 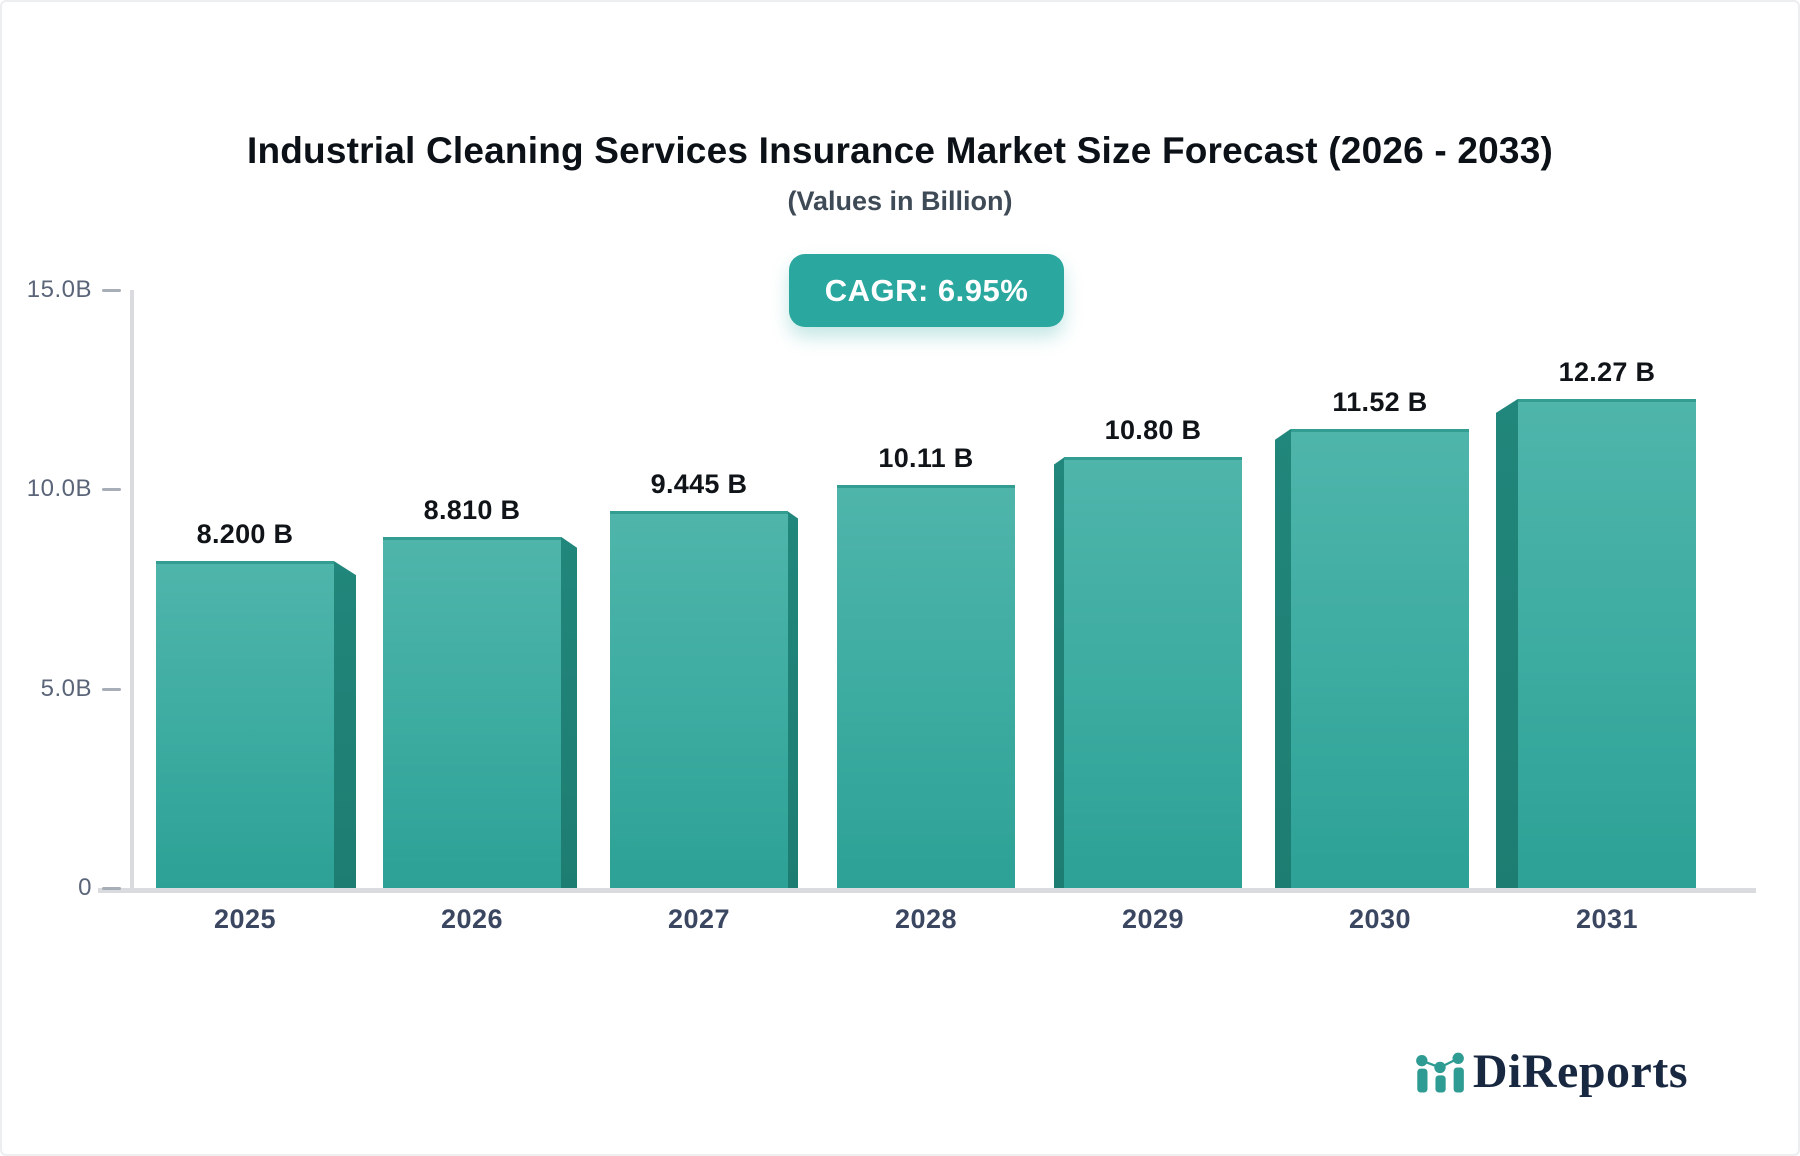 What do you see at coordinates (85, 887) in the screenshot?
I see `y-tick-label: 0` at bounding box center [85, 887].